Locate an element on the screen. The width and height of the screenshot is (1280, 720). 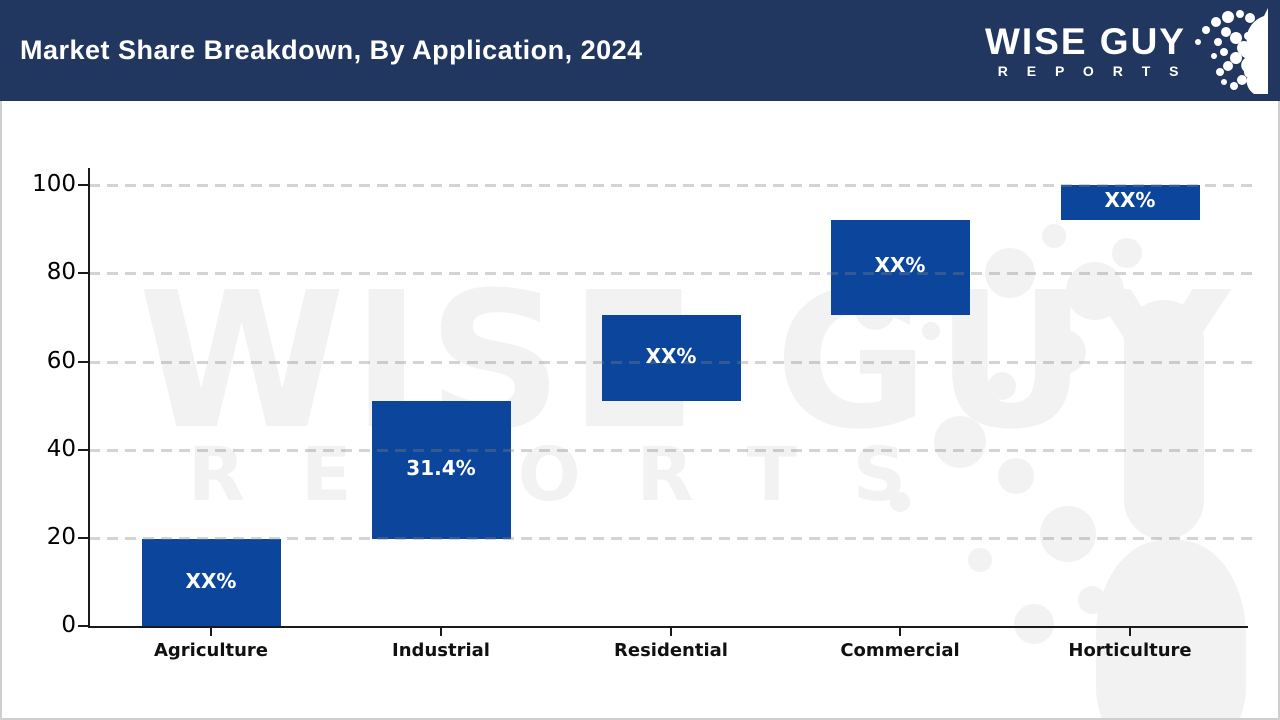
x-category-label: Residential is located at coordinates (671, 650).